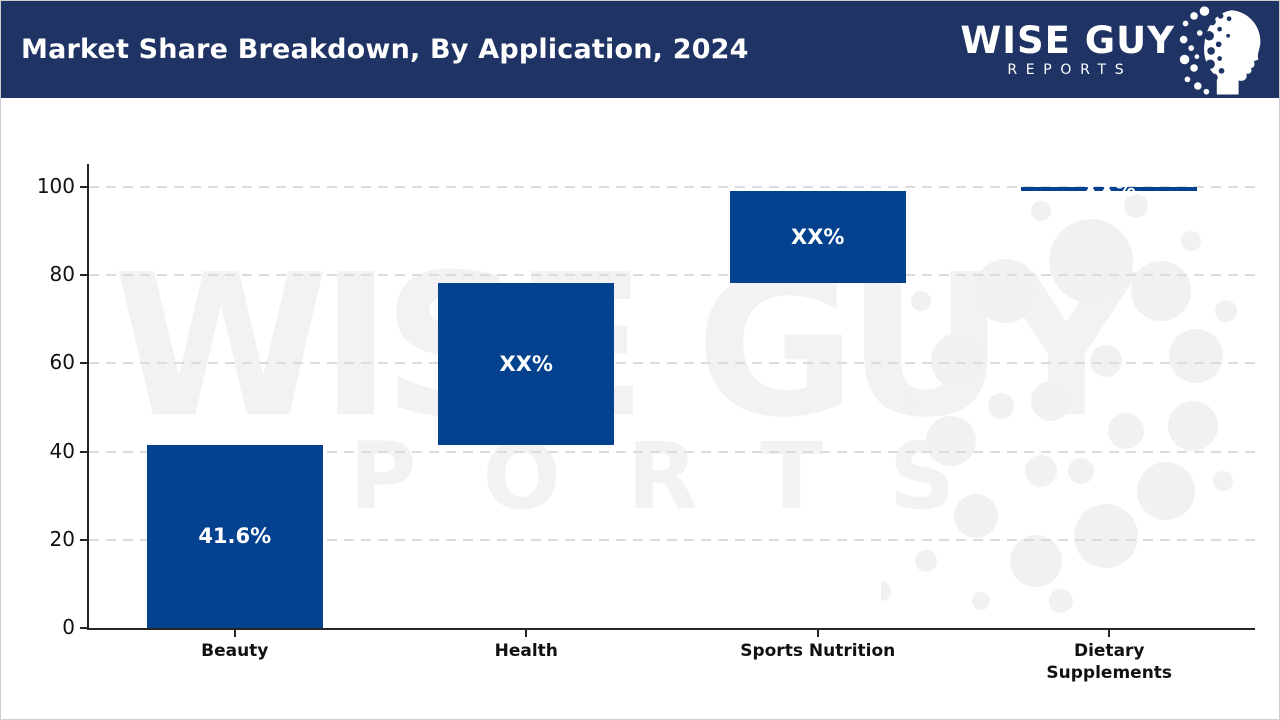 This screenshot has height=720, width=1280. I want to click on x-tick-label-2: Sports Nutrition, so click(818, 651).